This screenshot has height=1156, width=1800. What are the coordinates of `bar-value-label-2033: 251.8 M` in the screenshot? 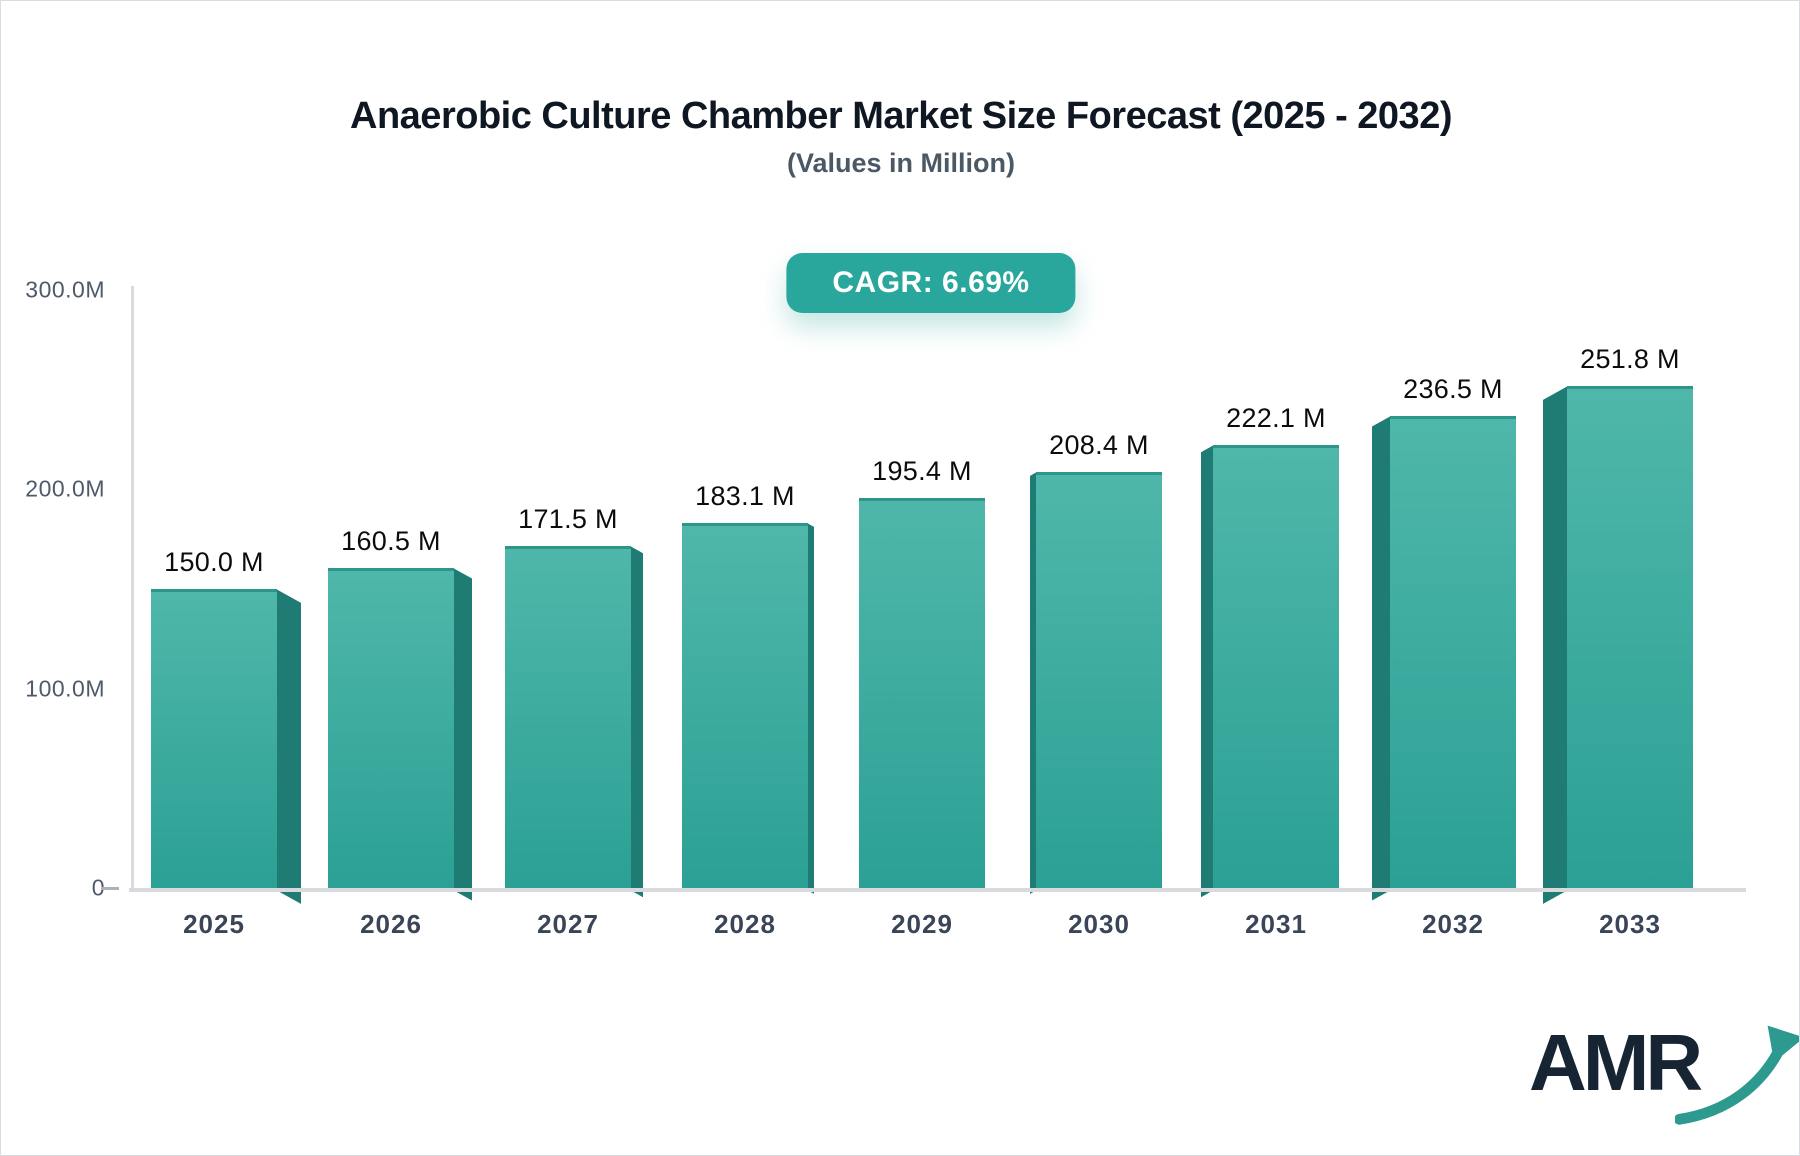 It's located at (1630, 358).